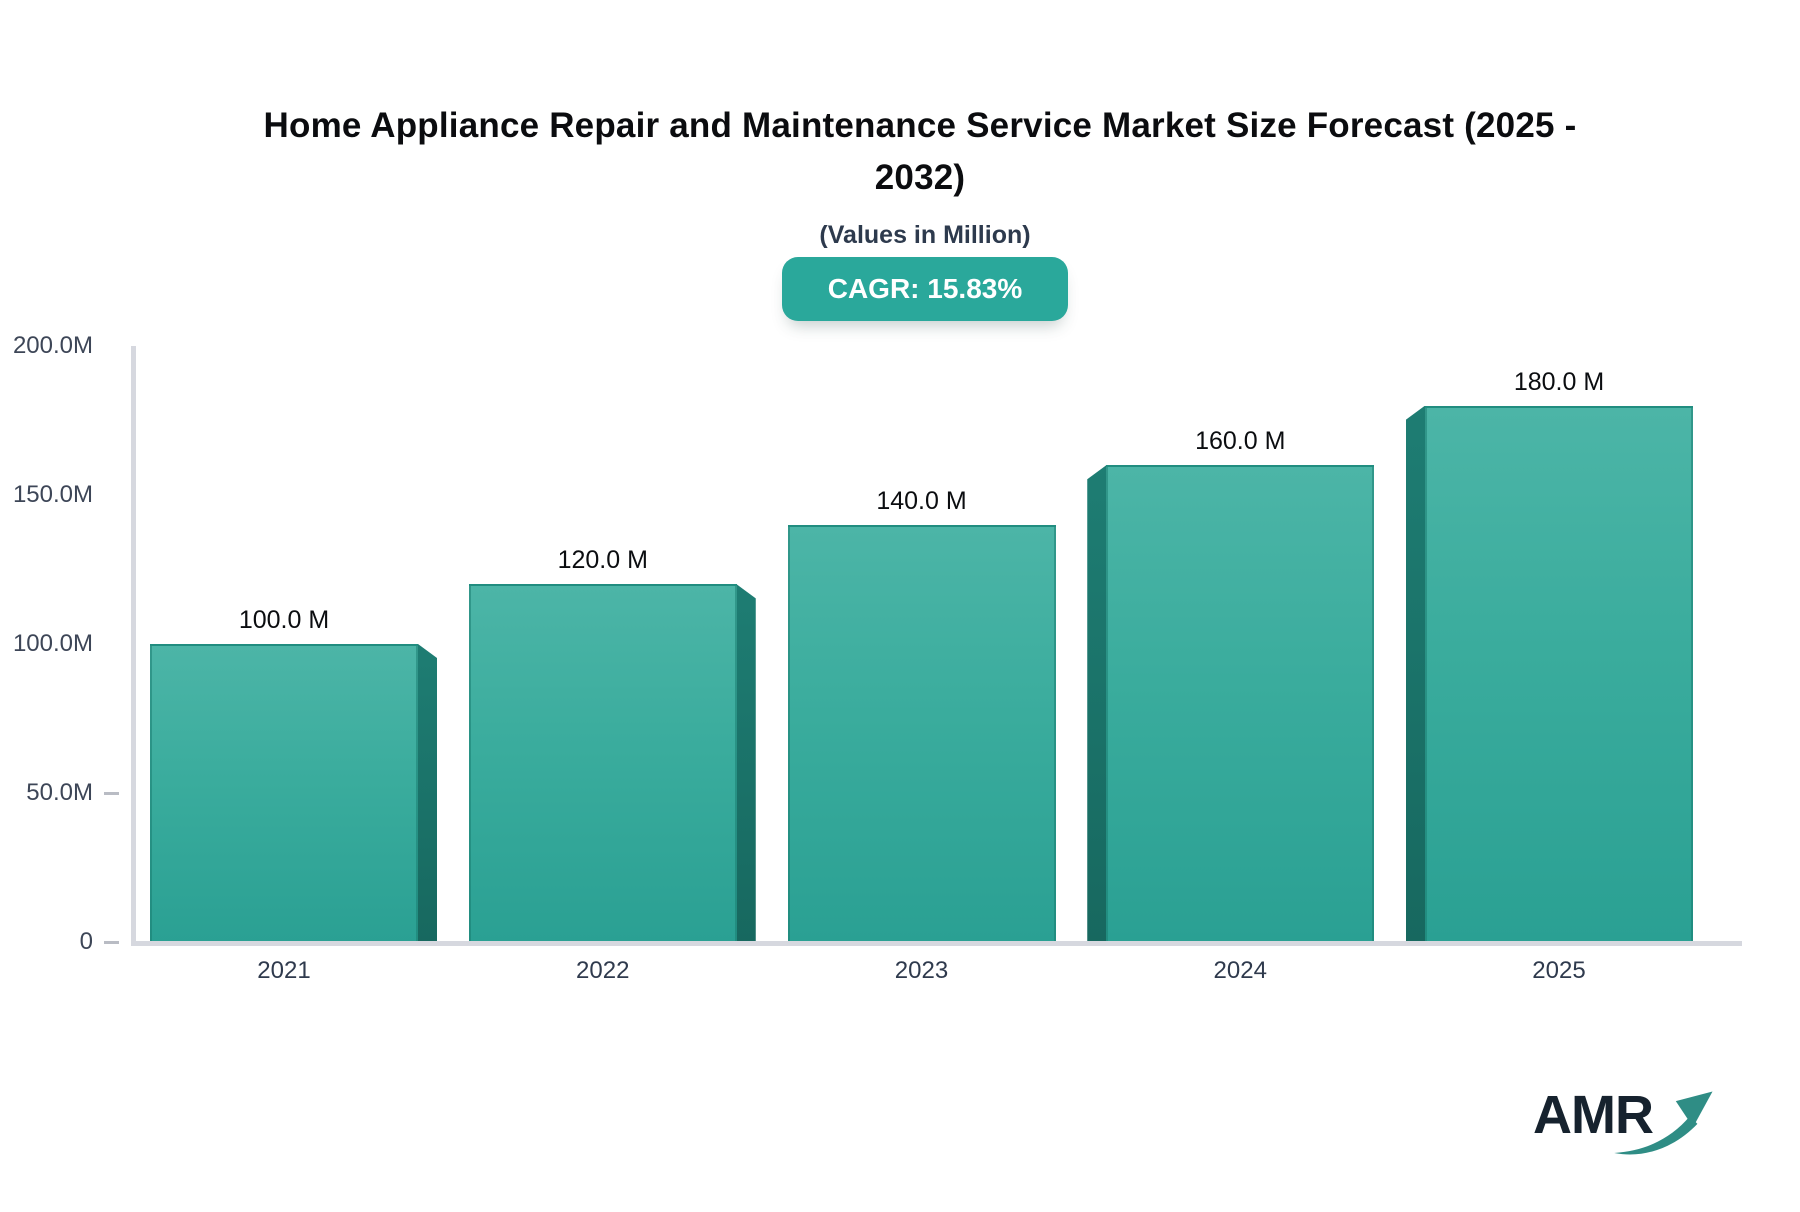  Describe the element at coordinates (921, 734) in the screenshot. I see `bar-2023` at that location.